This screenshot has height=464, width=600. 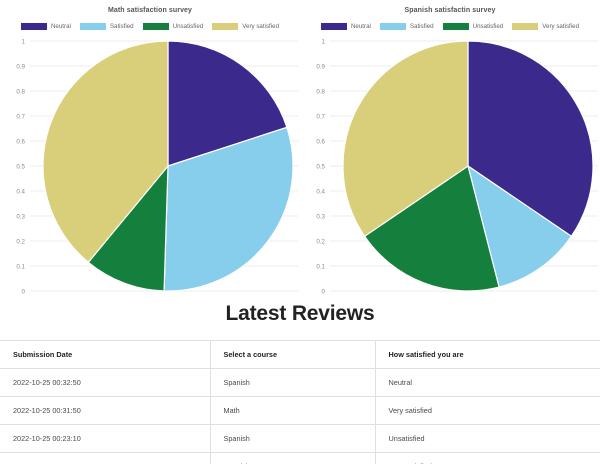 What do you see at coordinates (105, 354) in the screenshot?
I see `column-header-submission-date: Submission Date` at bounding box center [105, 354].